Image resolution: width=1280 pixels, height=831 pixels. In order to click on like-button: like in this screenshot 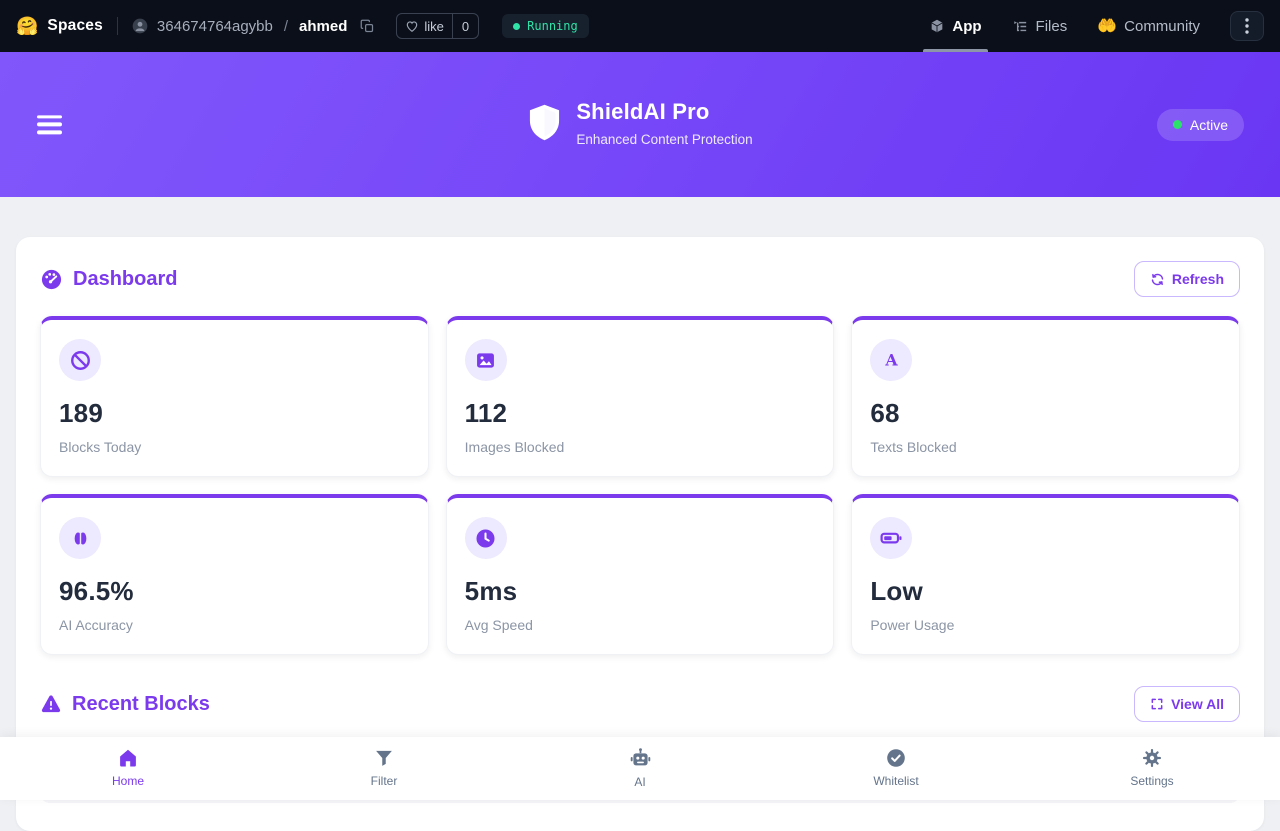, I will do `click(424, 26)`.